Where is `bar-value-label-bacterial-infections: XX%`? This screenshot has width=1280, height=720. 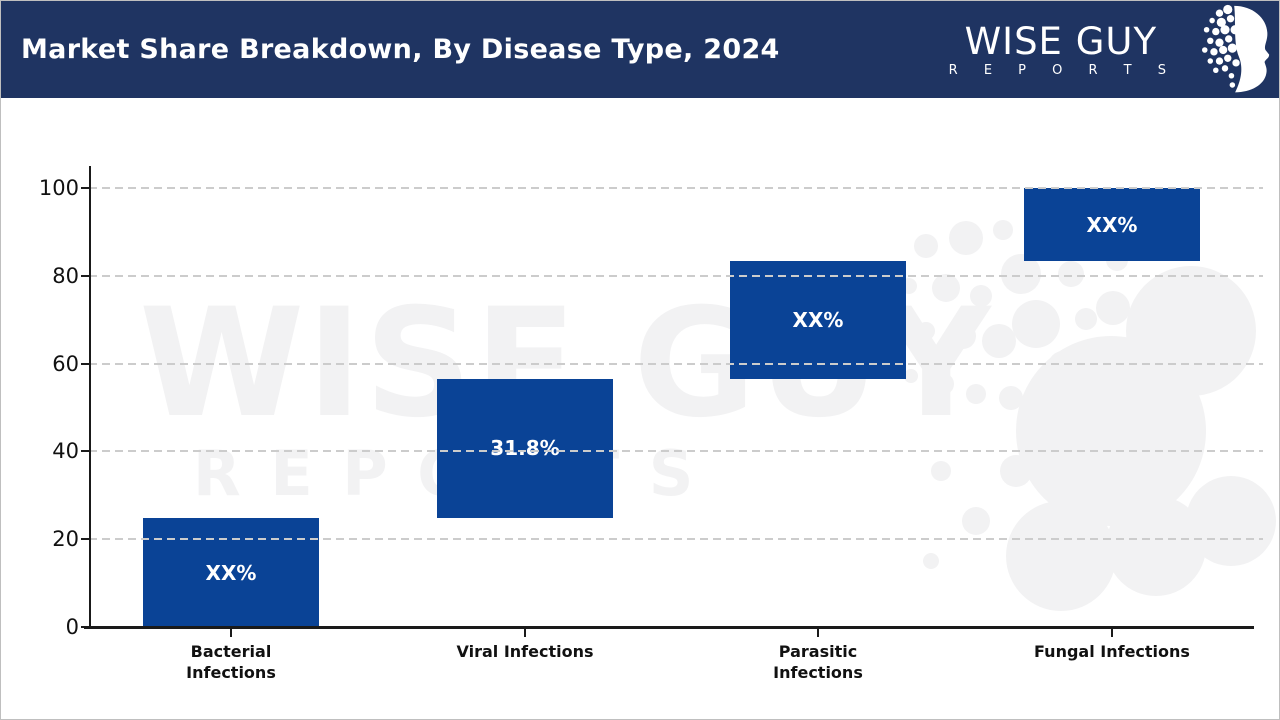 bar-value-label-bacterial-infections: XX% is located at coordinates (231, 572).